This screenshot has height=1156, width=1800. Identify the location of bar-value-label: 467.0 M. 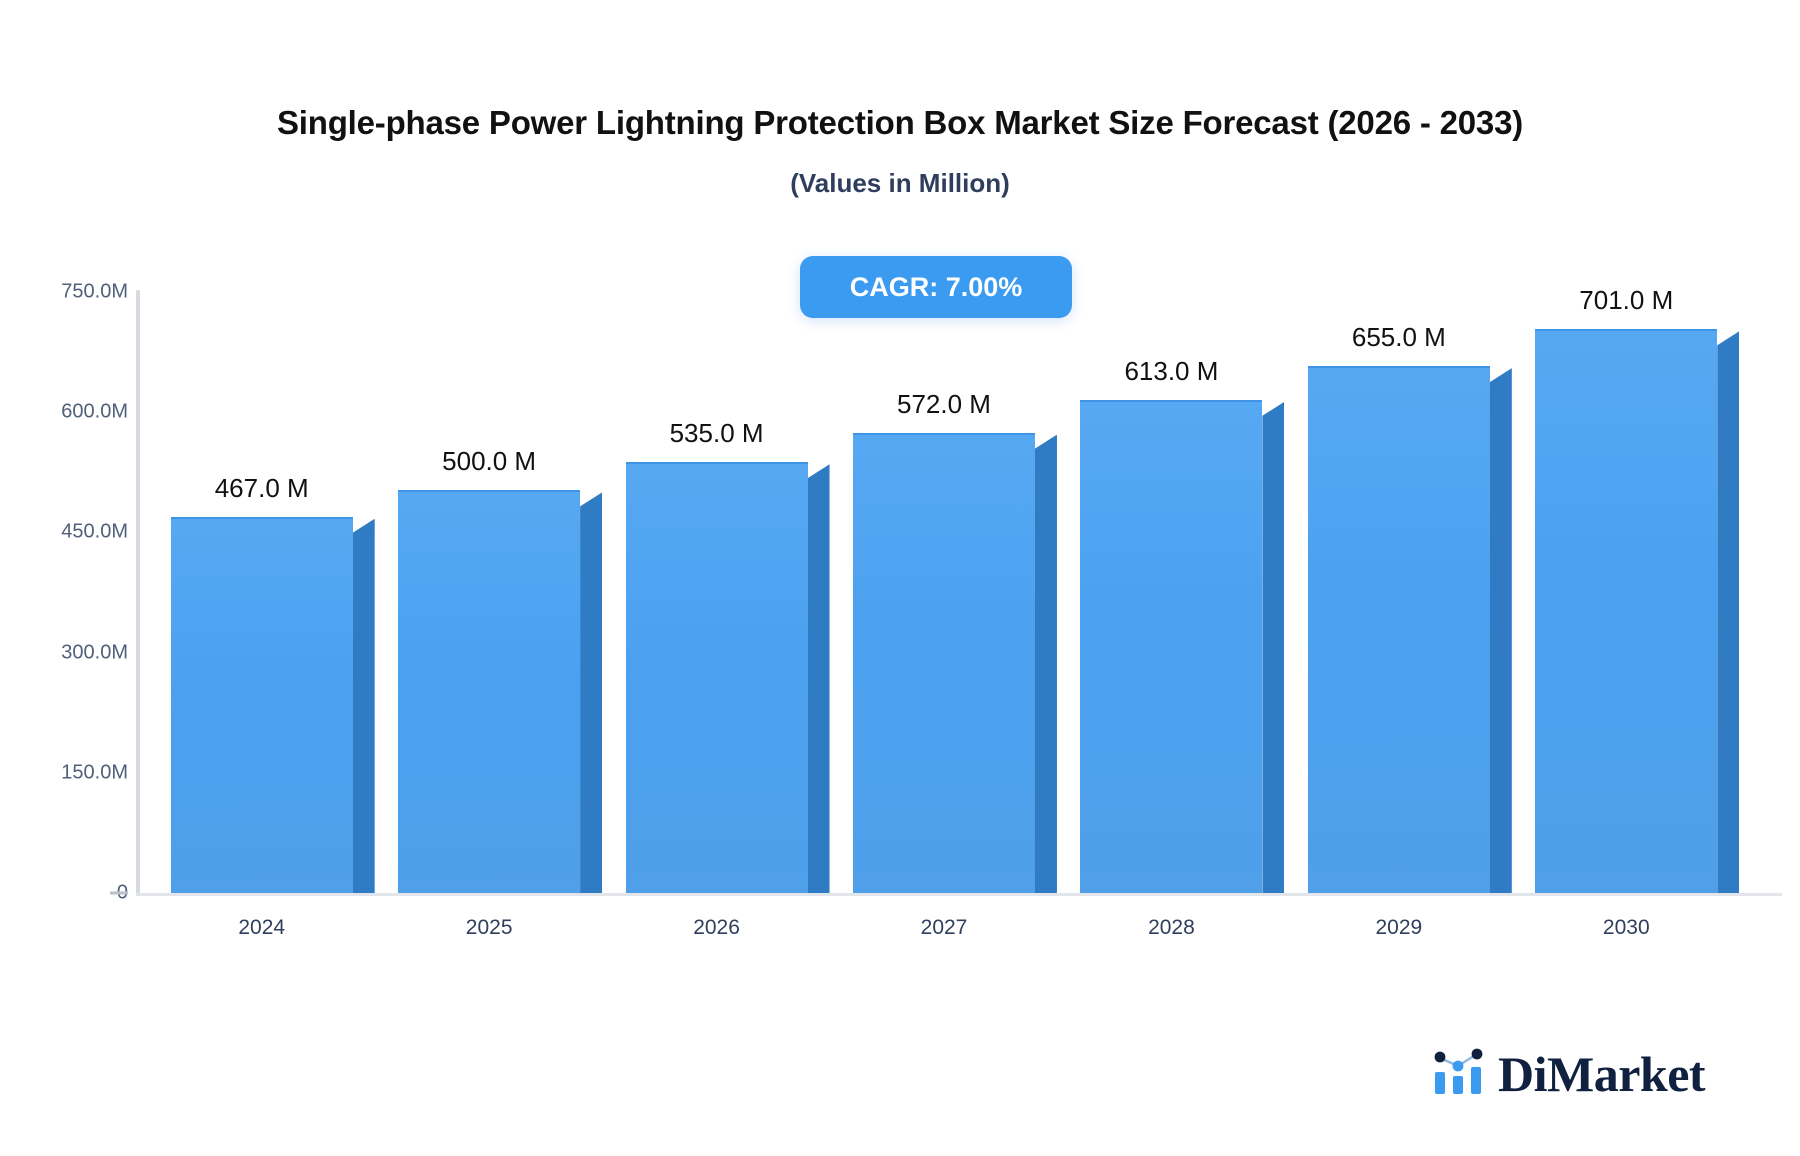
(261, 487).